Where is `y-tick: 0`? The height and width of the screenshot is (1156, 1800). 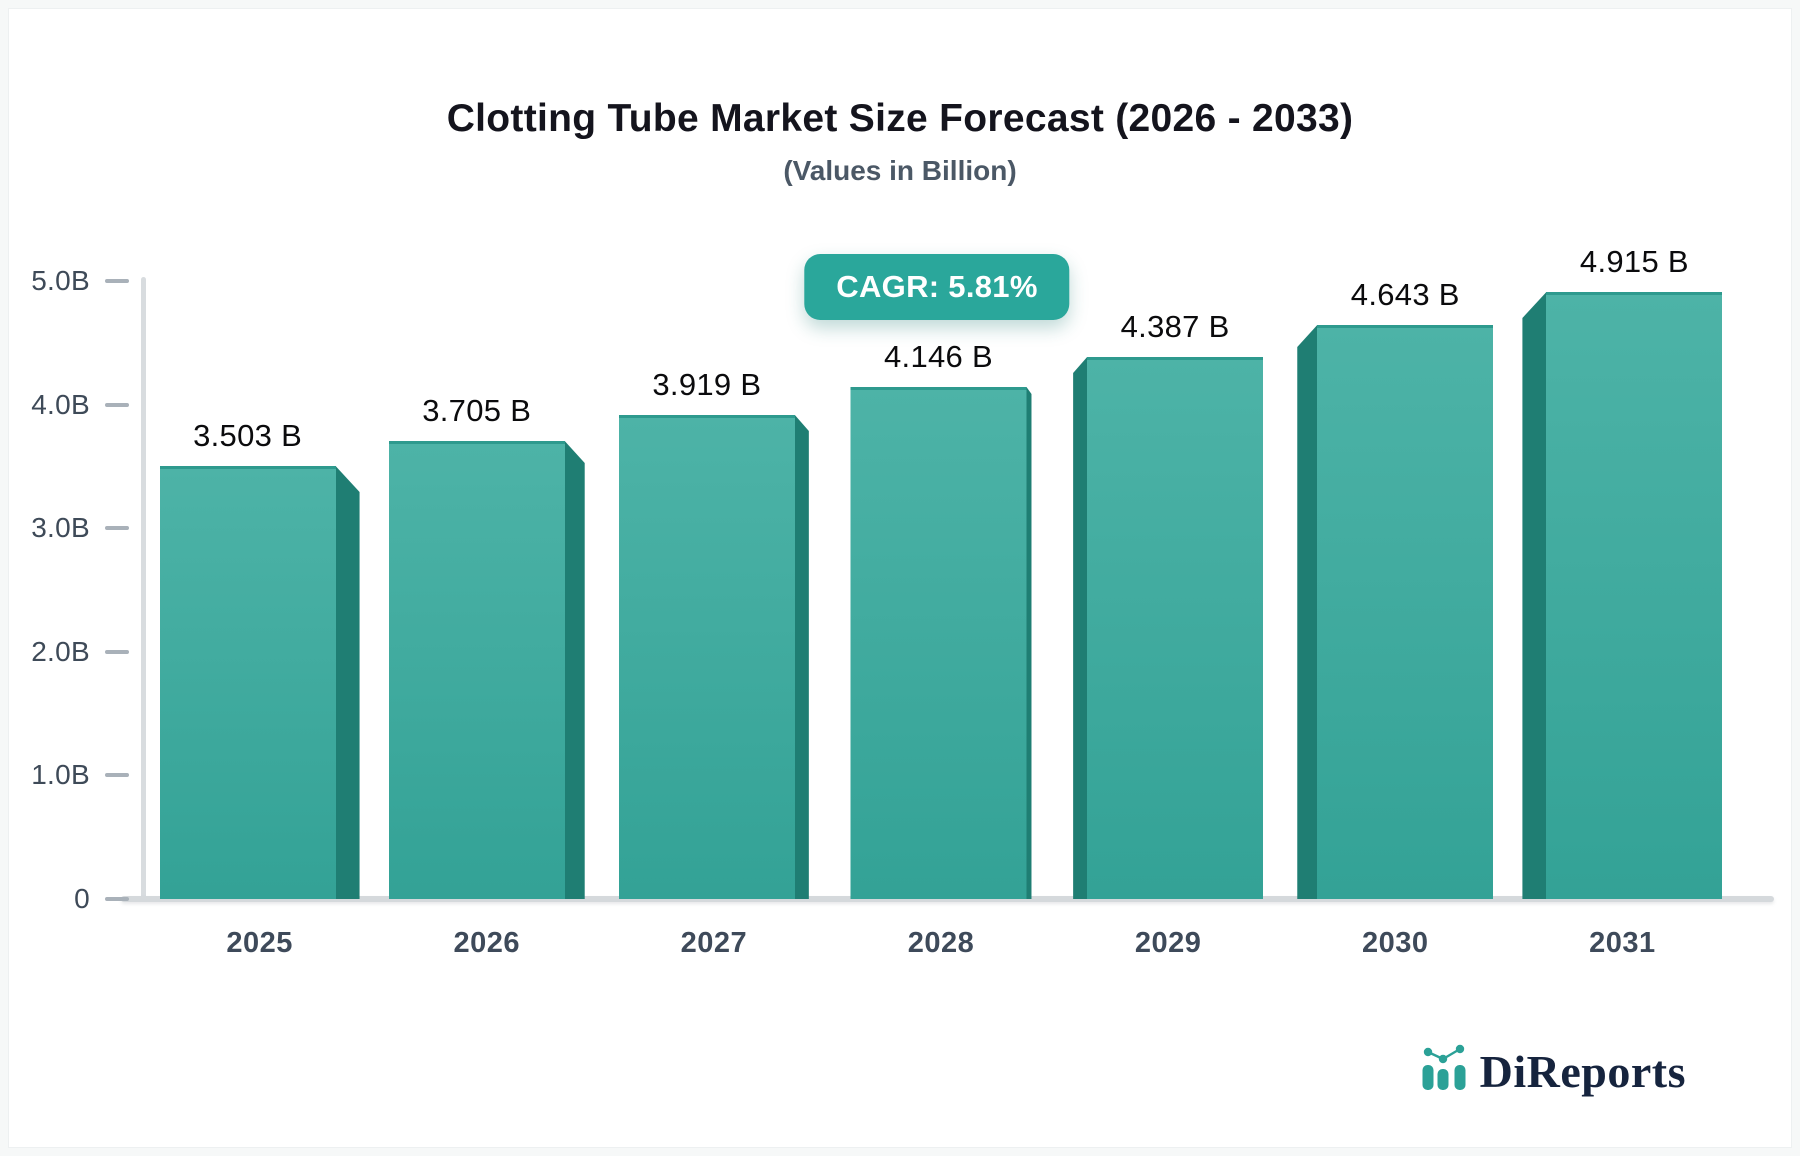 y-tick: 0 is located at coordinates (78, 899).